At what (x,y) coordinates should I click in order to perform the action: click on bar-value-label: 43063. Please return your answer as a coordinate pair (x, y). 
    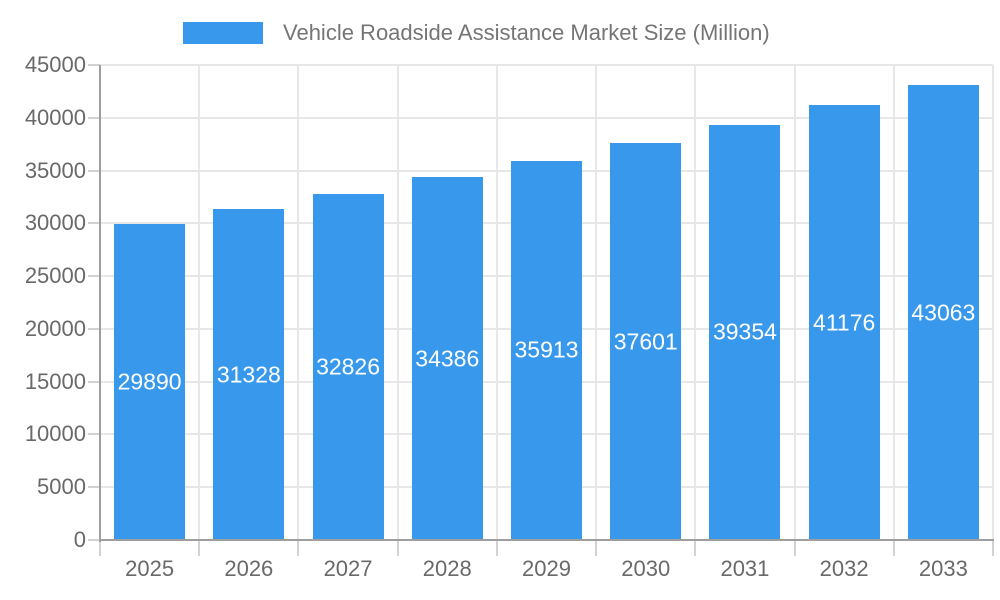
    Looking at the image, I should click on (943, 312).